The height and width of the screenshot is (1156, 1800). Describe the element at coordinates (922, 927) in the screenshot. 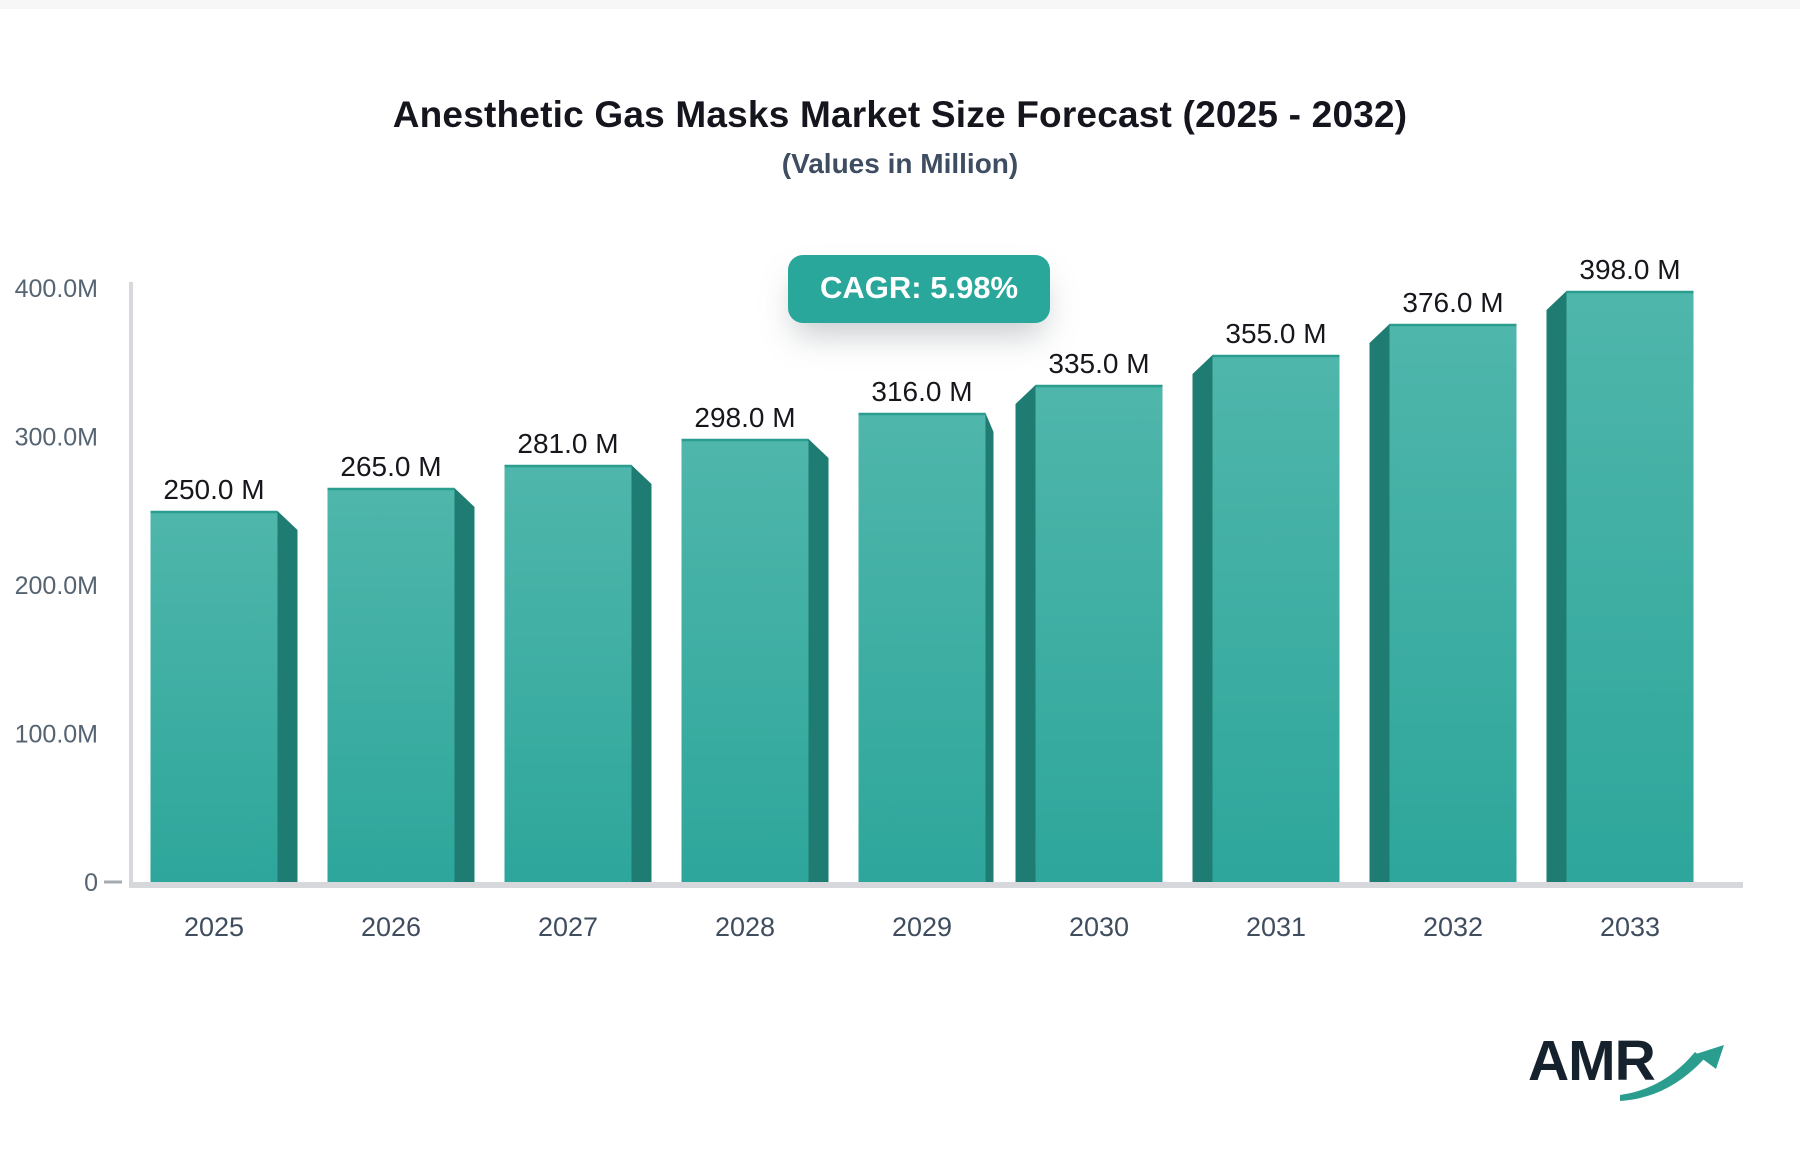

I see `x-tick-label: 2029` at that location.